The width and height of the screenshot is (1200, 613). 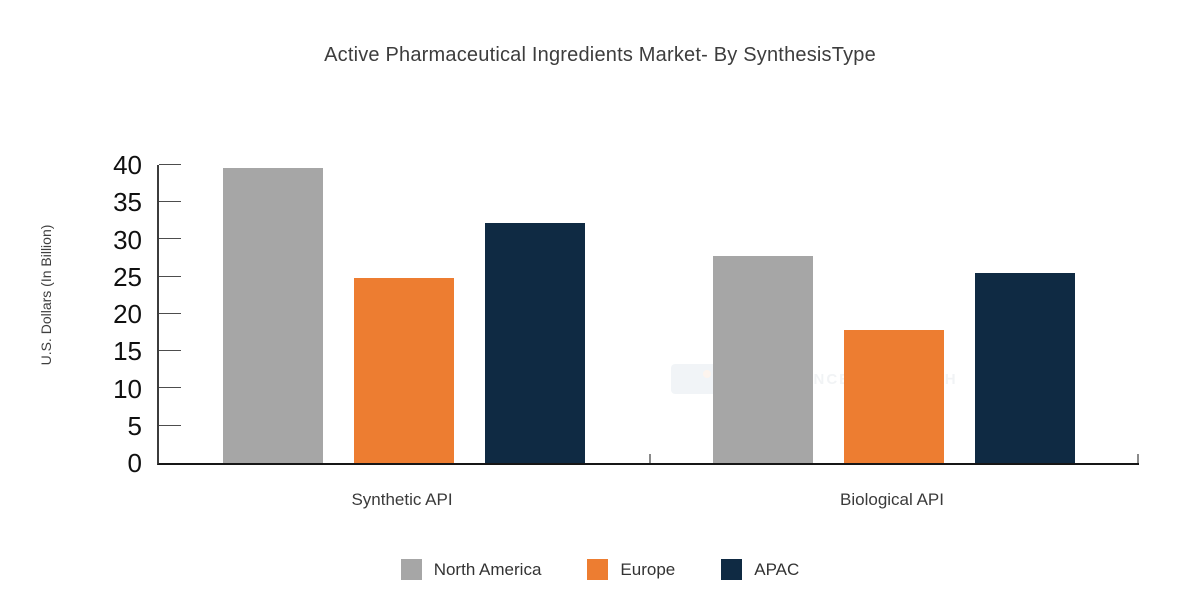 I want to click on y-tick-label-5: 5, so click(x=134, y=425).